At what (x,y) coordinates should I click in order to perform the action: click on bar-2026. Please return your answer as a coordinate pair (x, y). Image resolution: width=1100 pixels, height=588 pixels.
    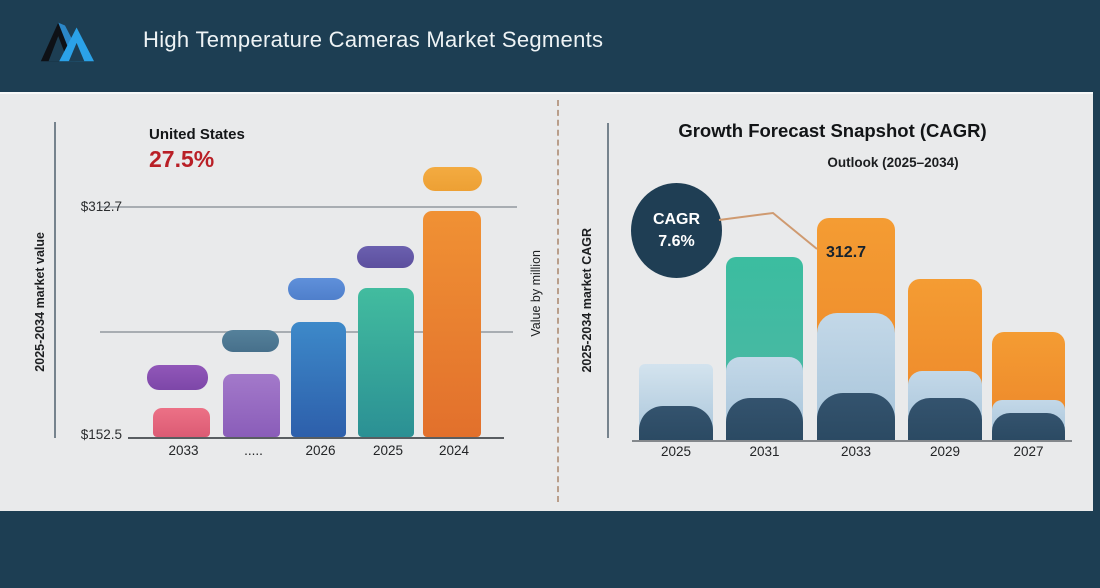
    Looking at the image, I should click on (318, 379).